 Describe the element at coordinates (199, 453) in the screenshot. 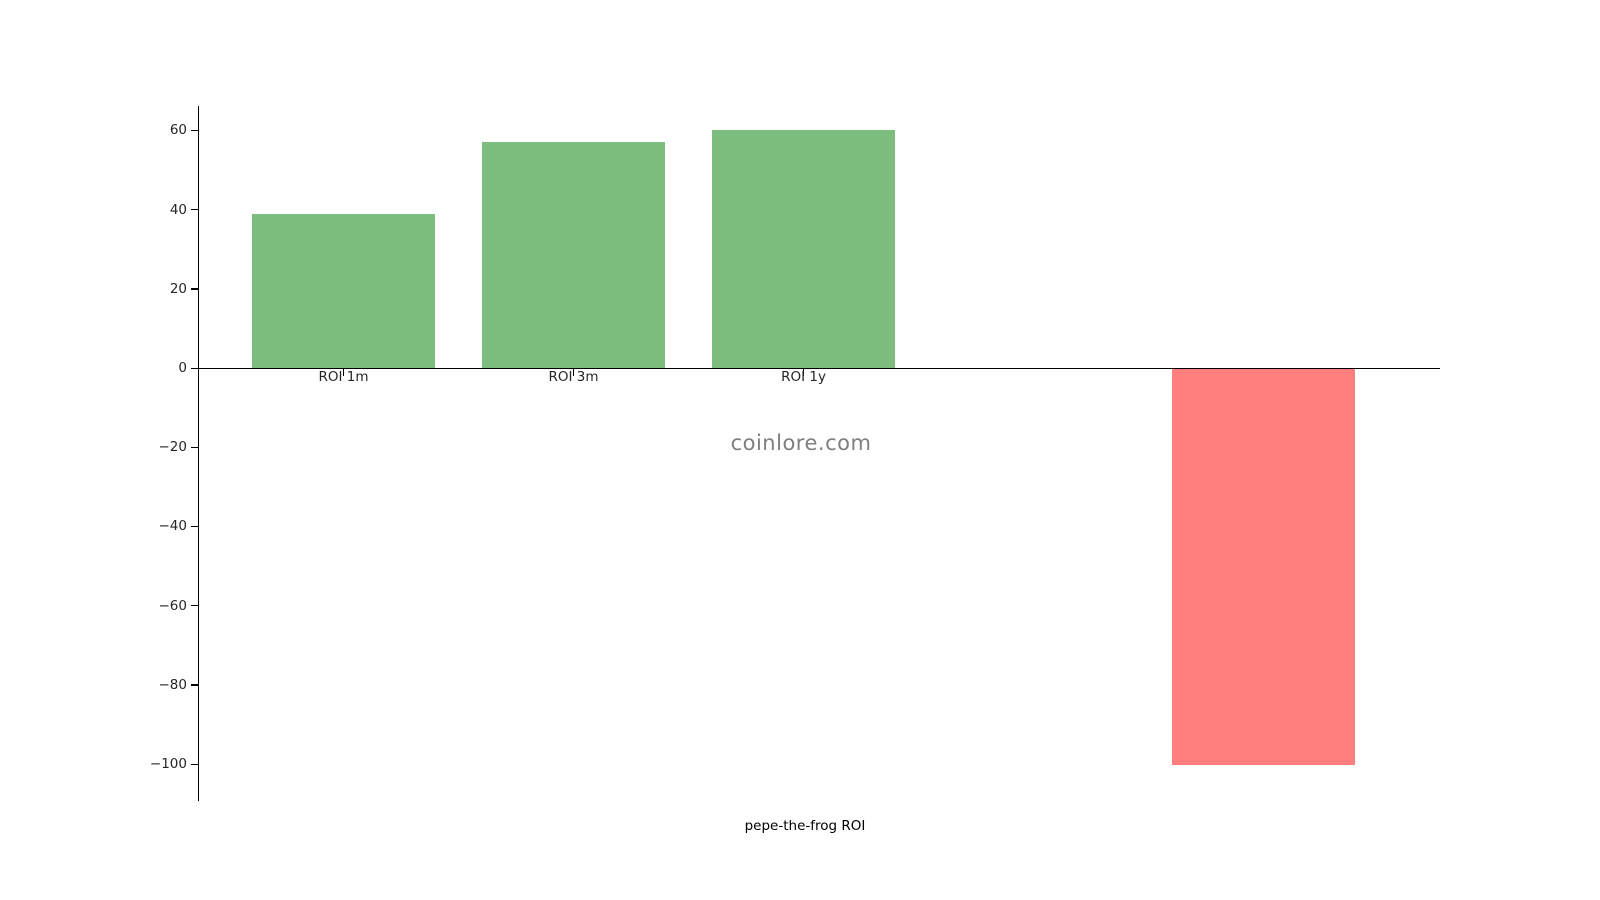

I see `y-axis-line` at that location.